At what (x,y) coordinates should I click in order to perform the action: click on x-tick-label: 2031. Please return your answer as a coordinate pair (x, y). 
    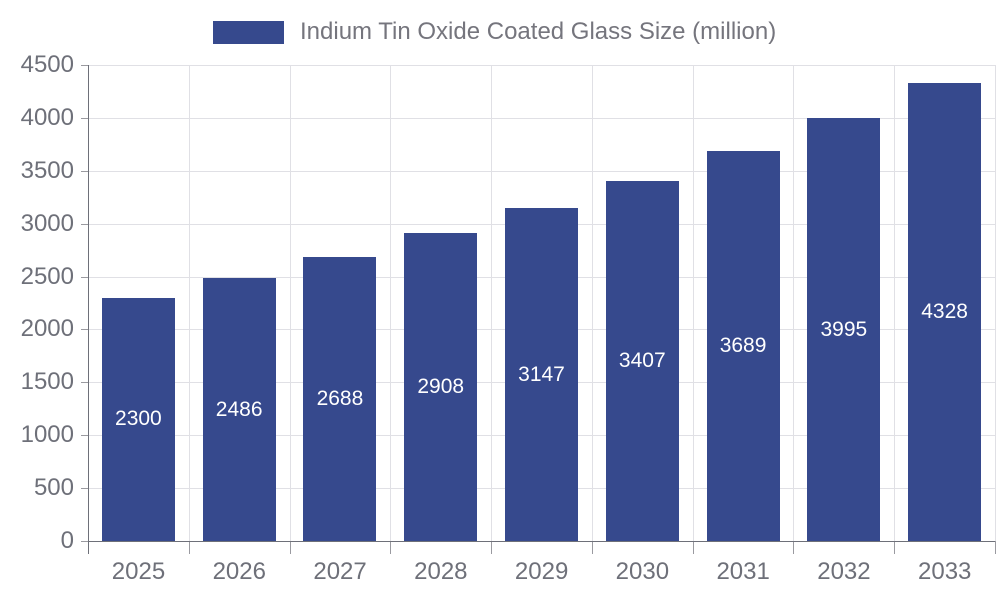
    Looking at the image, I should click on (743, 571).